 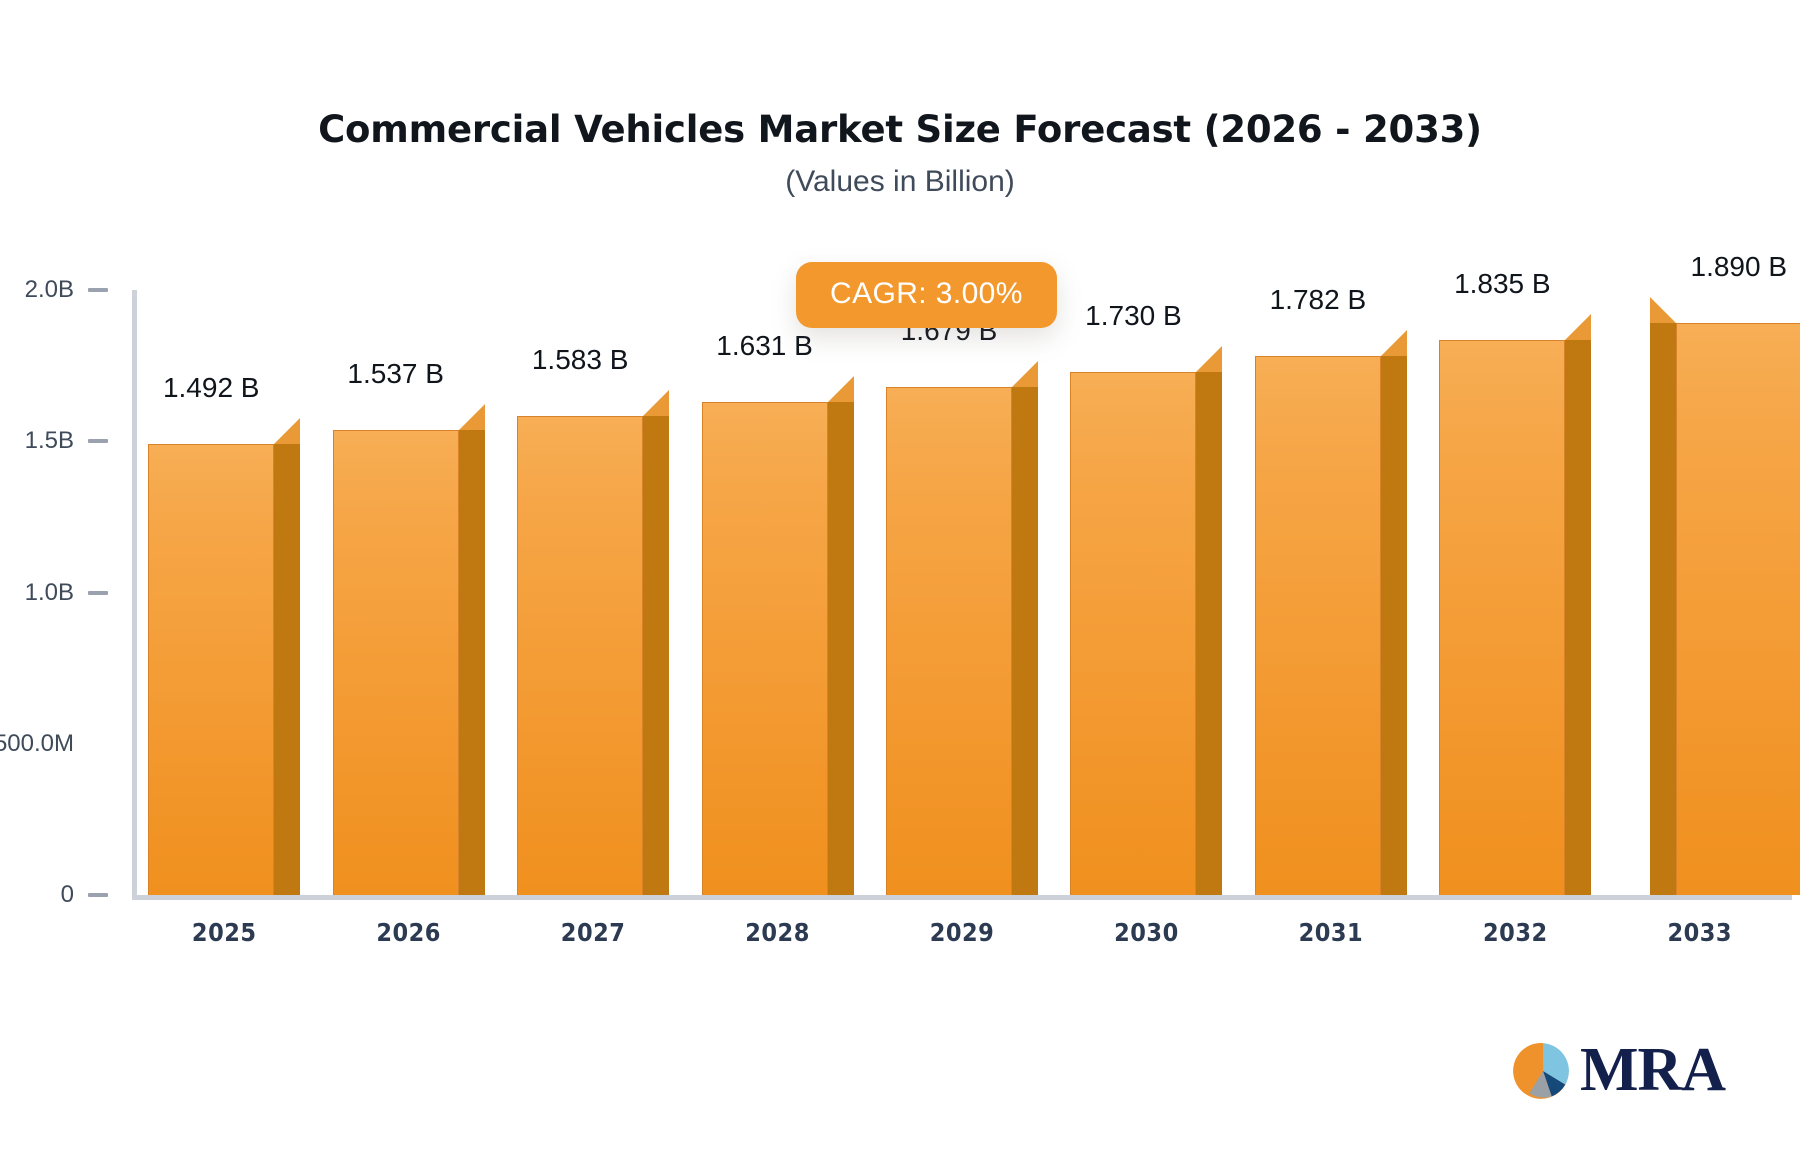 I want to click on x-axis-label-2030: 2030, so click(x=1146, y=932).